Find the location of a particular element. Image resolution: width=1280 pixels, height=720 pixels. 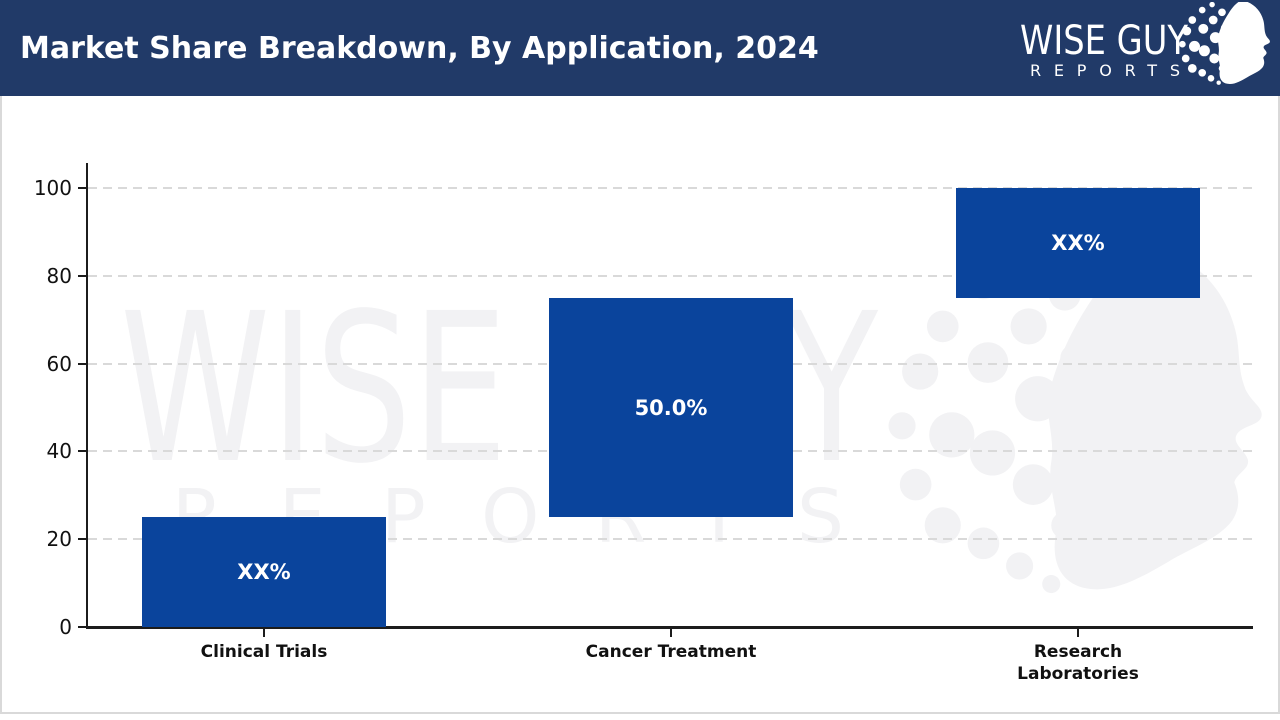

y-tick-label: 80 is located at coordinates (59, 276).